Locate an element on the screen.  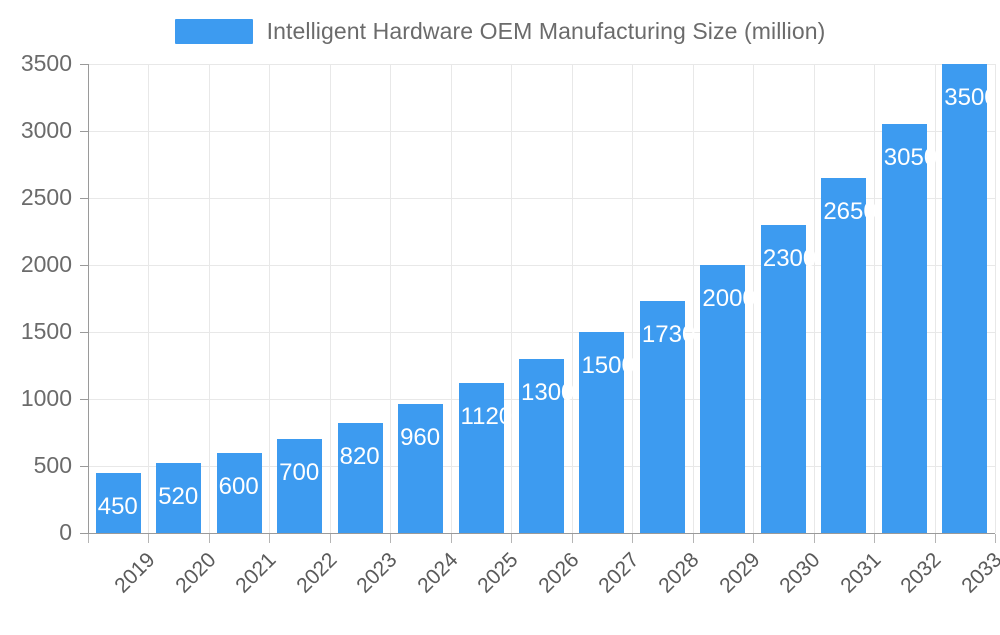
y-axis-tick-label: 2500 is located at coordinates (46, 197).